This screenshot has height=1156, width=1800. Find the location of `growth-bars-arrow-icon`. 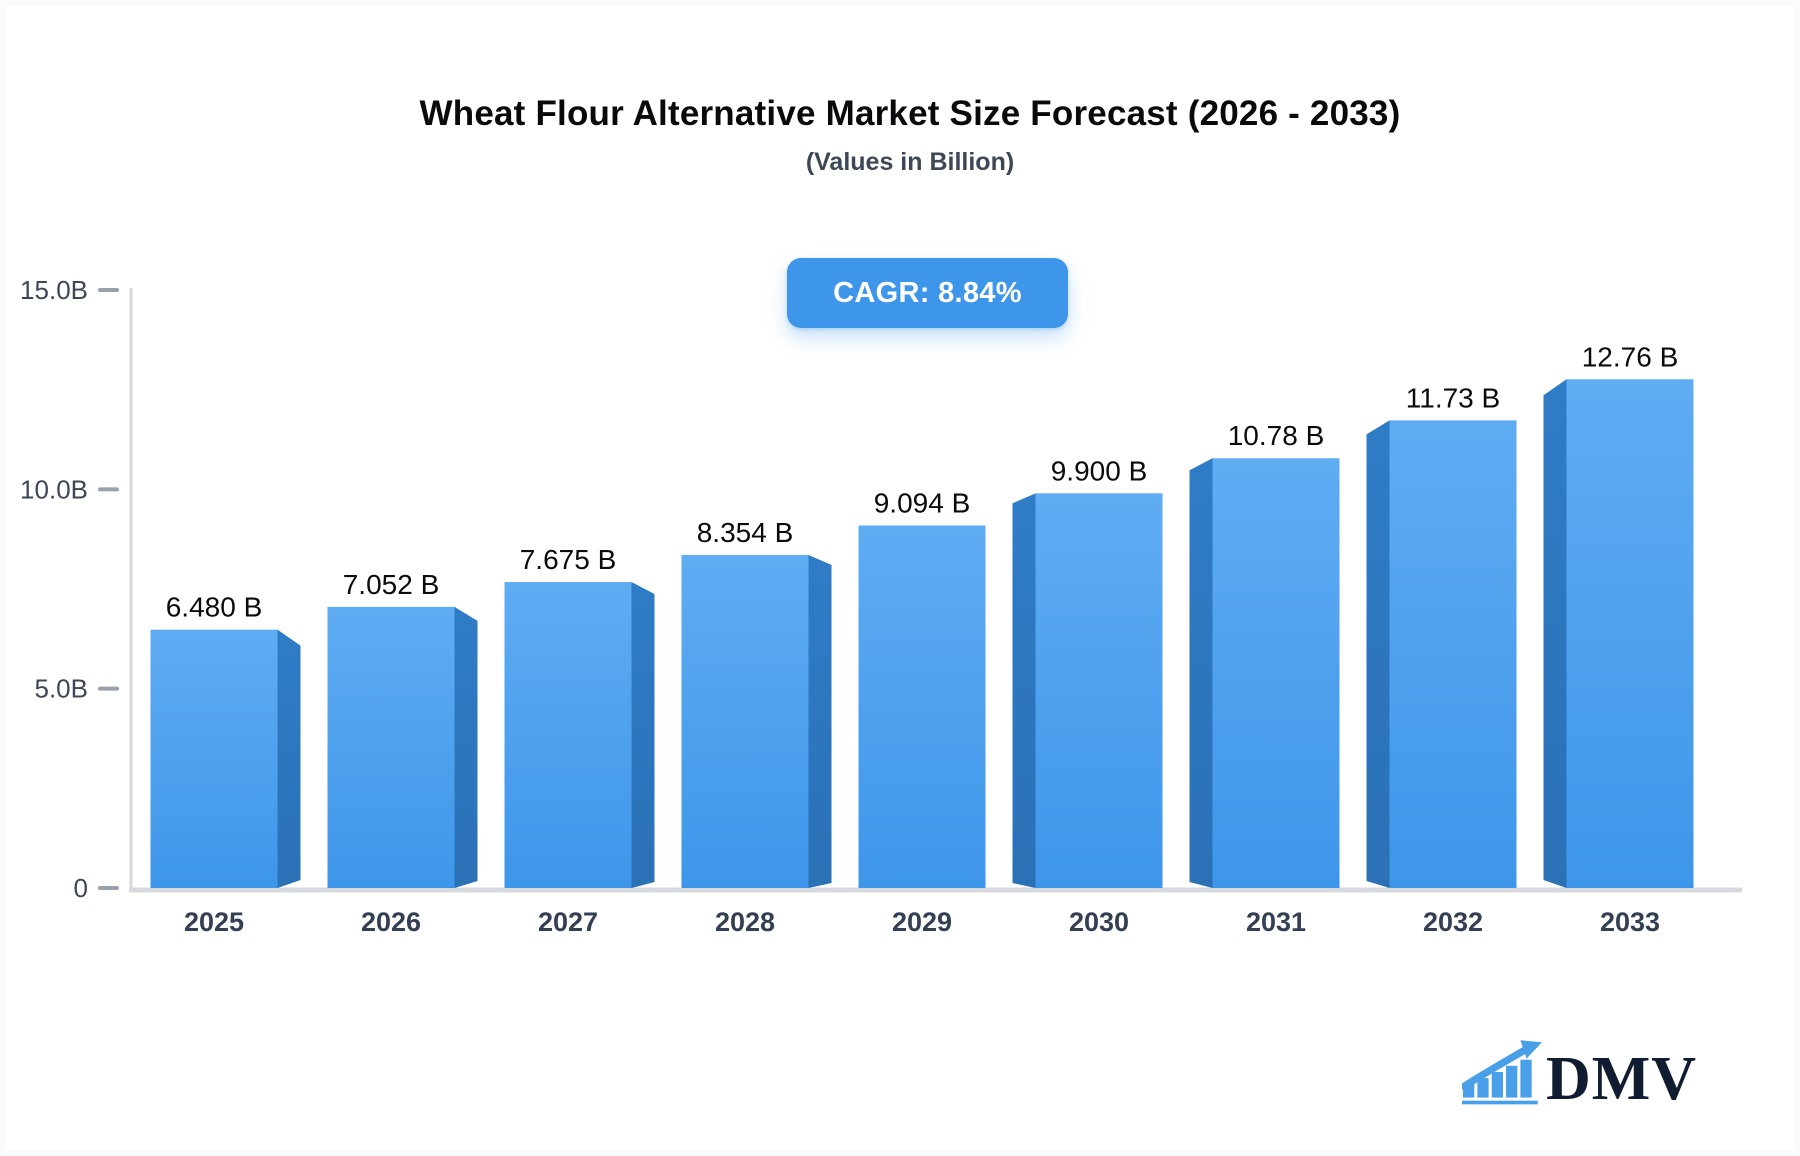

growth-bars-arrow-icon is located at coordinates (1502, 1072).